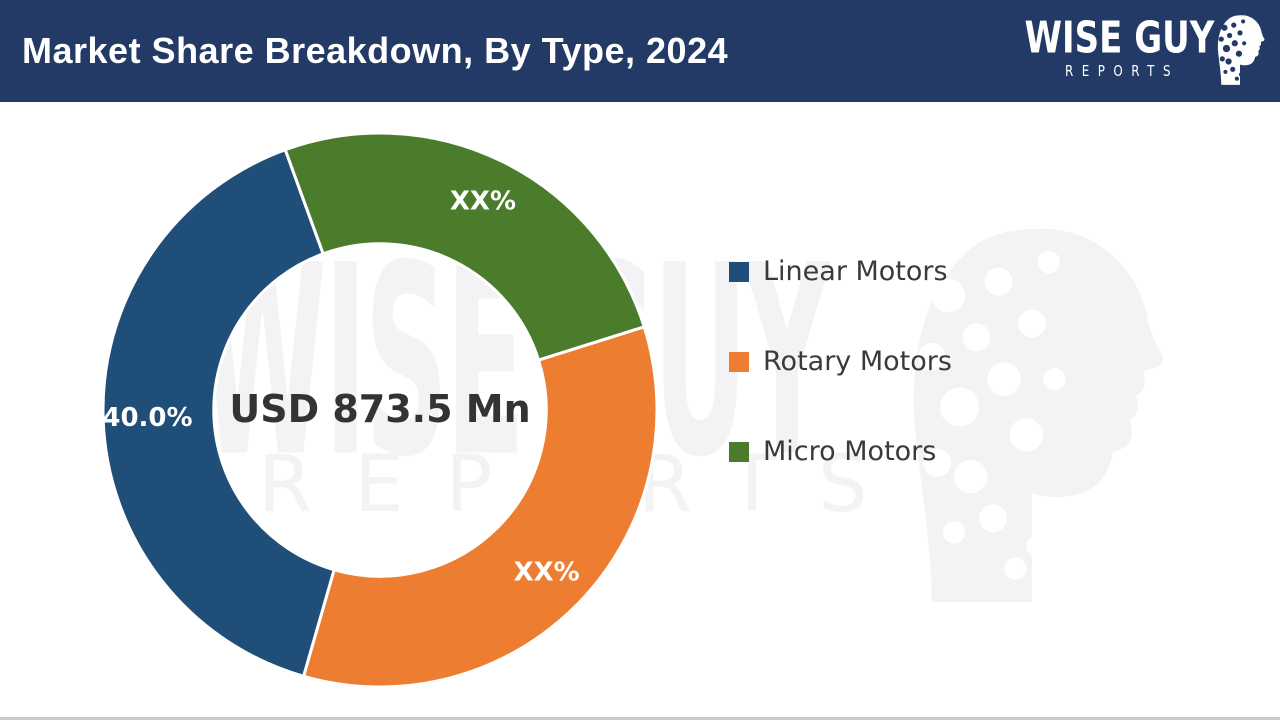  Describe the element at coordinates (1121, 72) in the screenshot. I see `logo-sub: REPORTS` at that location.